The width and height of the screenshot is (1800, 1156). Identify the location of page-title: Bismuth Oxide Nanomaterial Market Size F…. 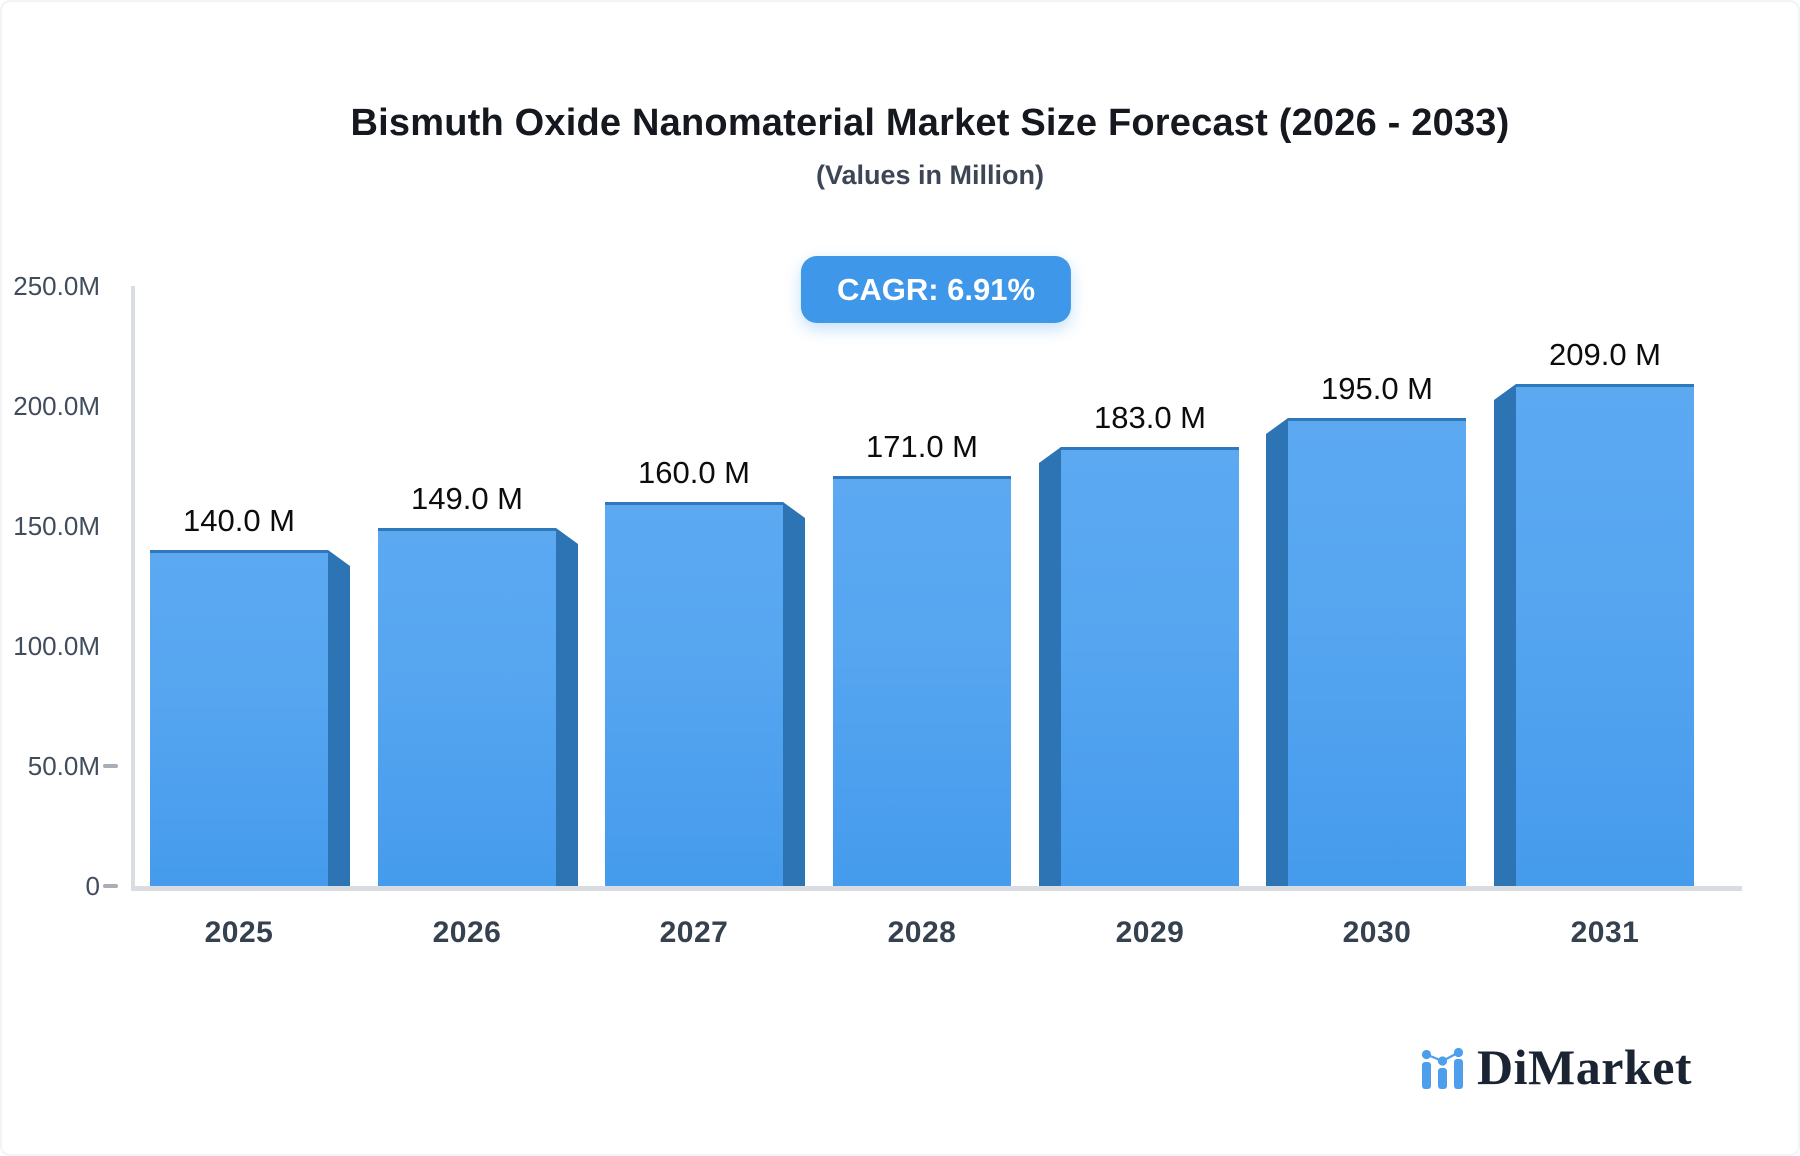
(930, 123).